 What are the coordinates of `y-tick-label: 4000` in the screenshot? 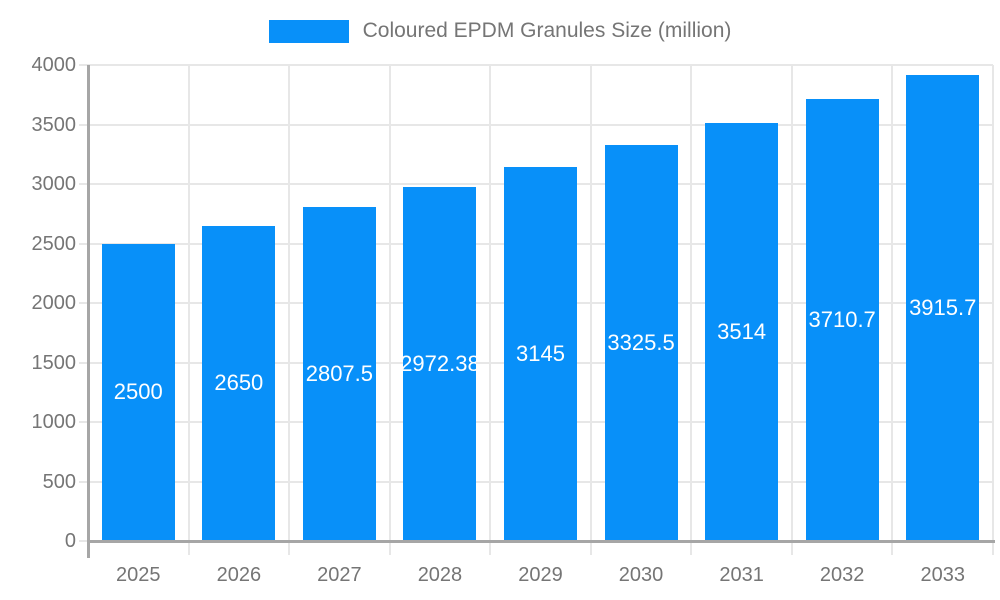 It's located at (54, 65).